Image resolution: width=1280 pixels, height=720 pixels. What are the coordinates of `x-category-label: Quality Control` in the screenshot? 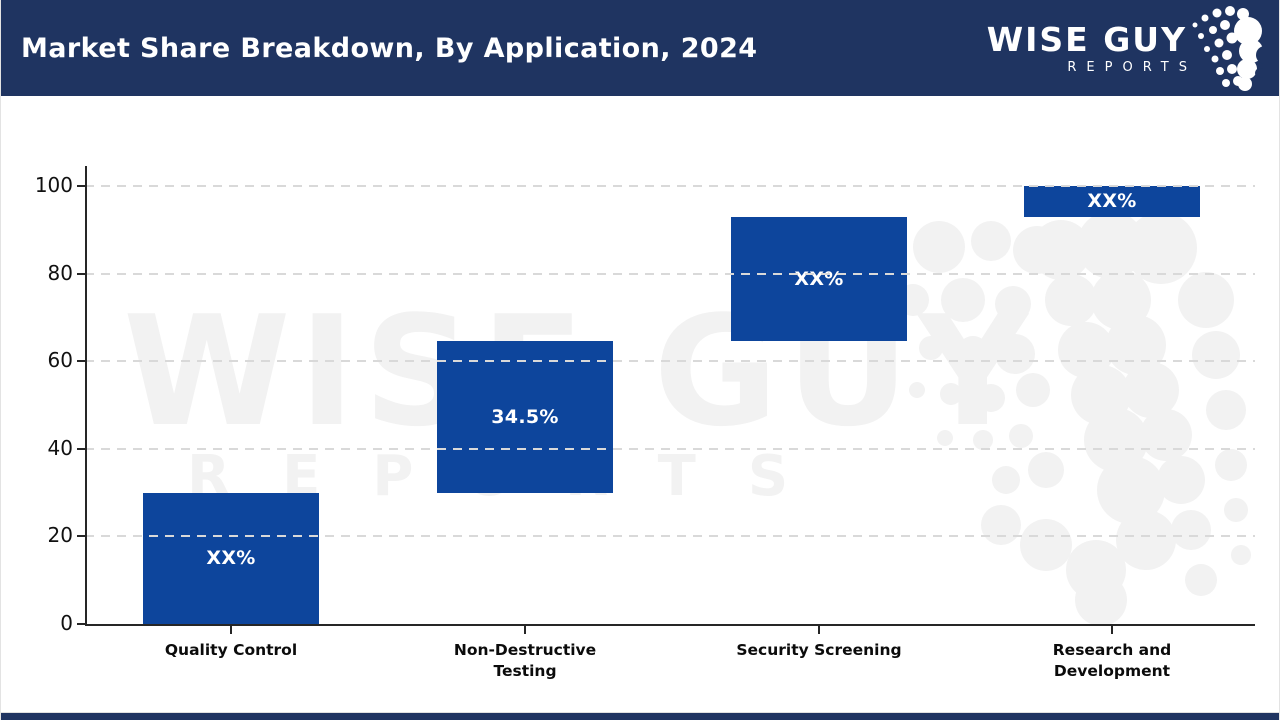 It's located at (231, 650).